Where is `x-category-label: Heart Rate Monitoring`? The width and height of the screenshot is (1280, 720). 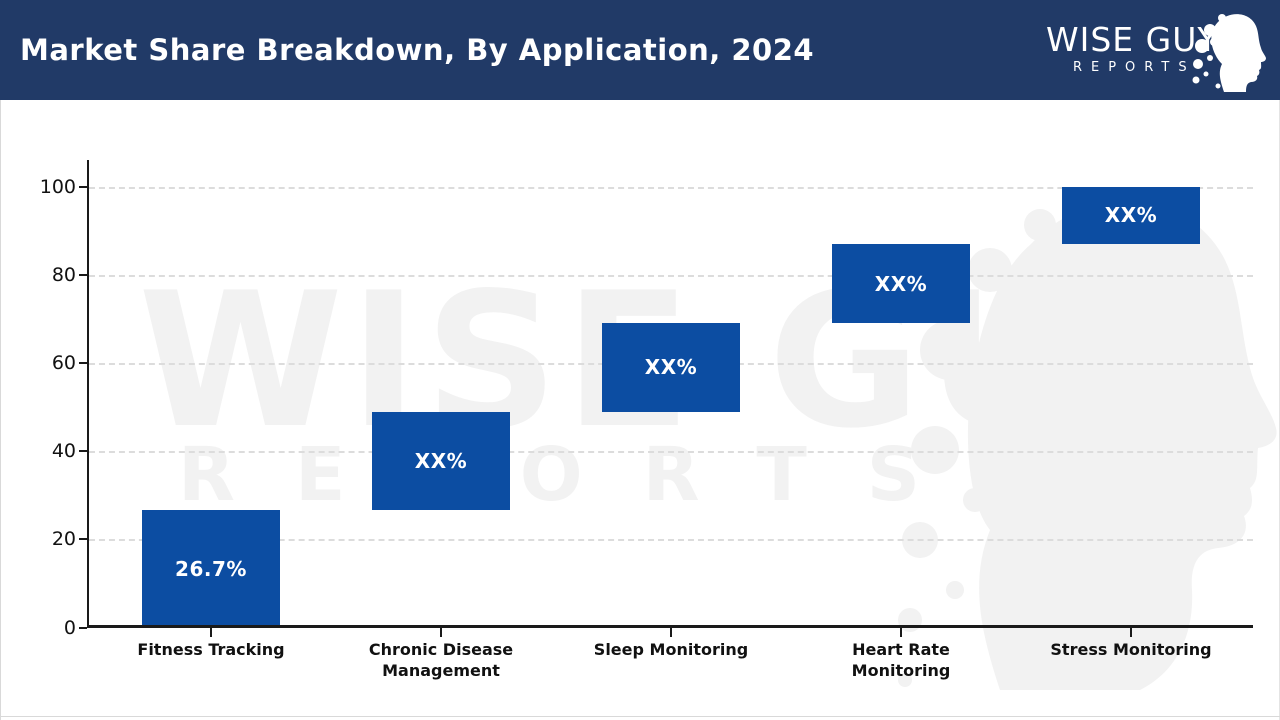 x-category-label: Heart Rate Monitoring is located at coordinates (901, 660).